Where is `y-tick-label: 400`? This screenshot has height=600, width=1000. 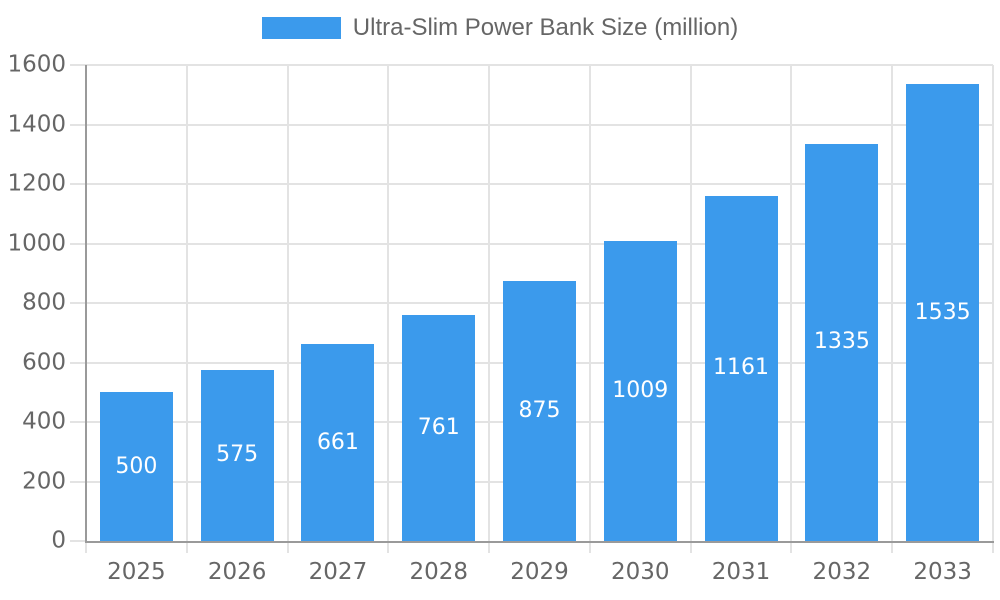
y-tick-label: 400 is located at coordinates (44, 421).